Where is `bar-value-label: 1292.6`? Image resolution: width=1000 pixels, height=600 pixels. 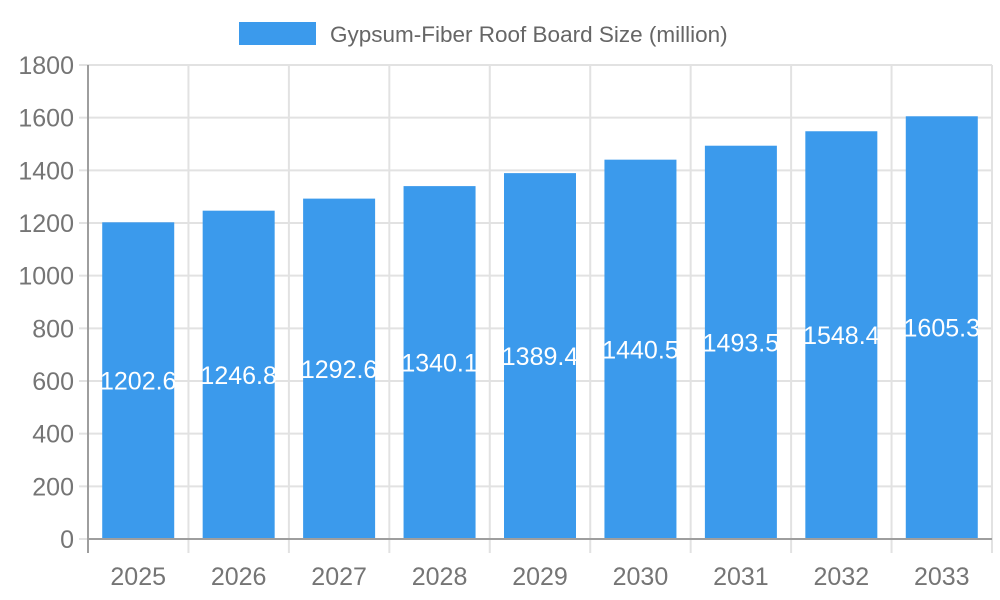
bar-value-label: 1292.6 is located at coordinates (339, 370).